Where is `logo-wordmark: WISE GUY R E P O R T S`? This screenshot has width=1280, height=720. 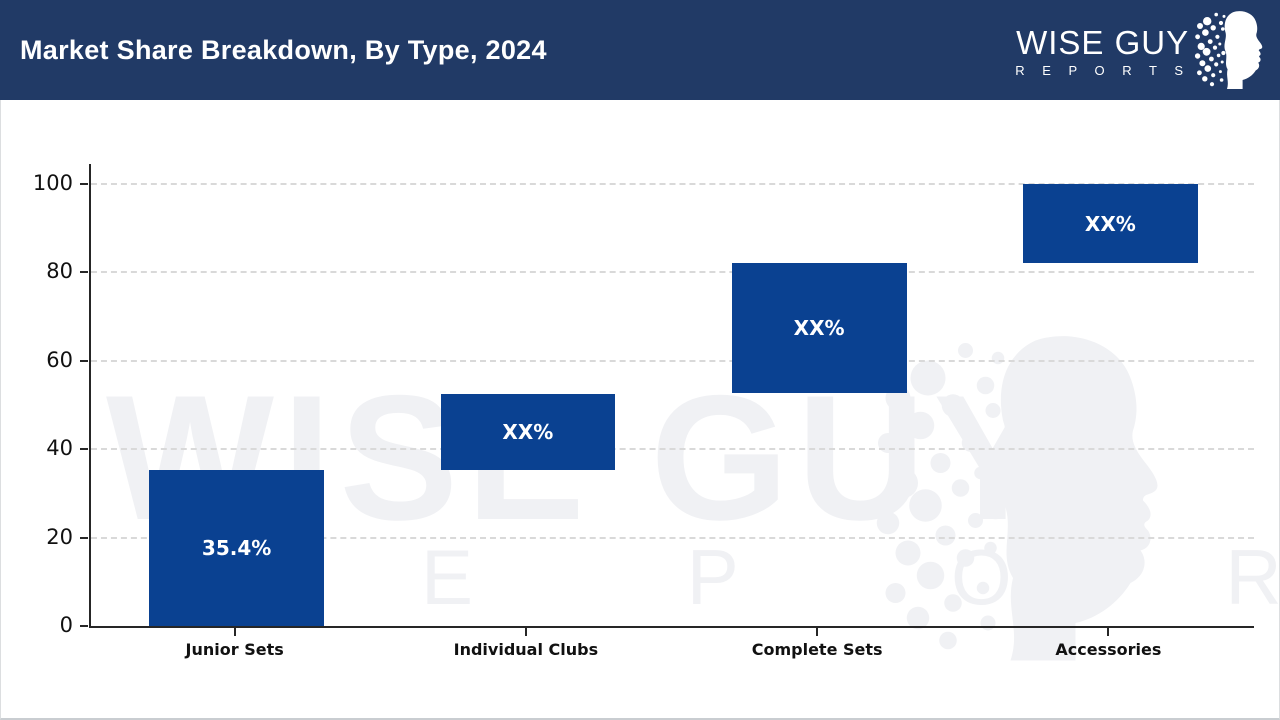 logo-wordmark: WISE GUY R E P O R T S is located at coordinates (1102, 52).